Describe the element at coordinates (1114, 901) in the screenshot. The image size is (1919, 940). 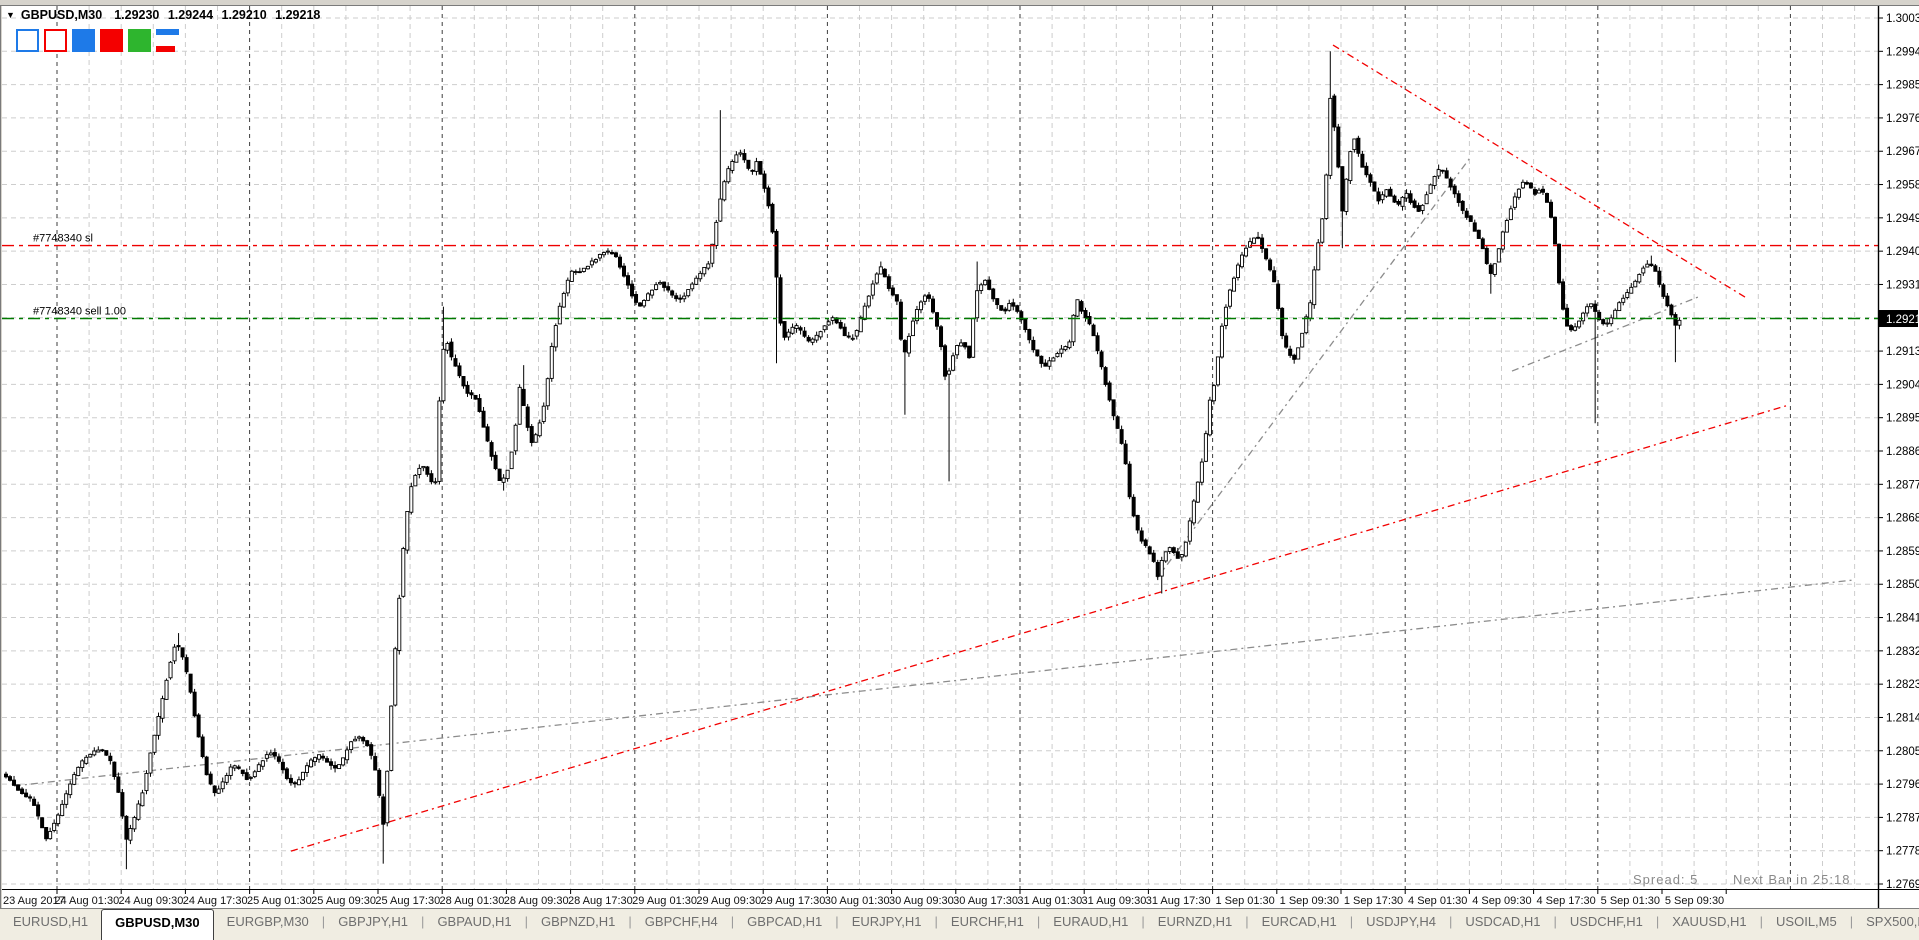
I see `time-axis-label: 31 Aug 09:30` at that location.